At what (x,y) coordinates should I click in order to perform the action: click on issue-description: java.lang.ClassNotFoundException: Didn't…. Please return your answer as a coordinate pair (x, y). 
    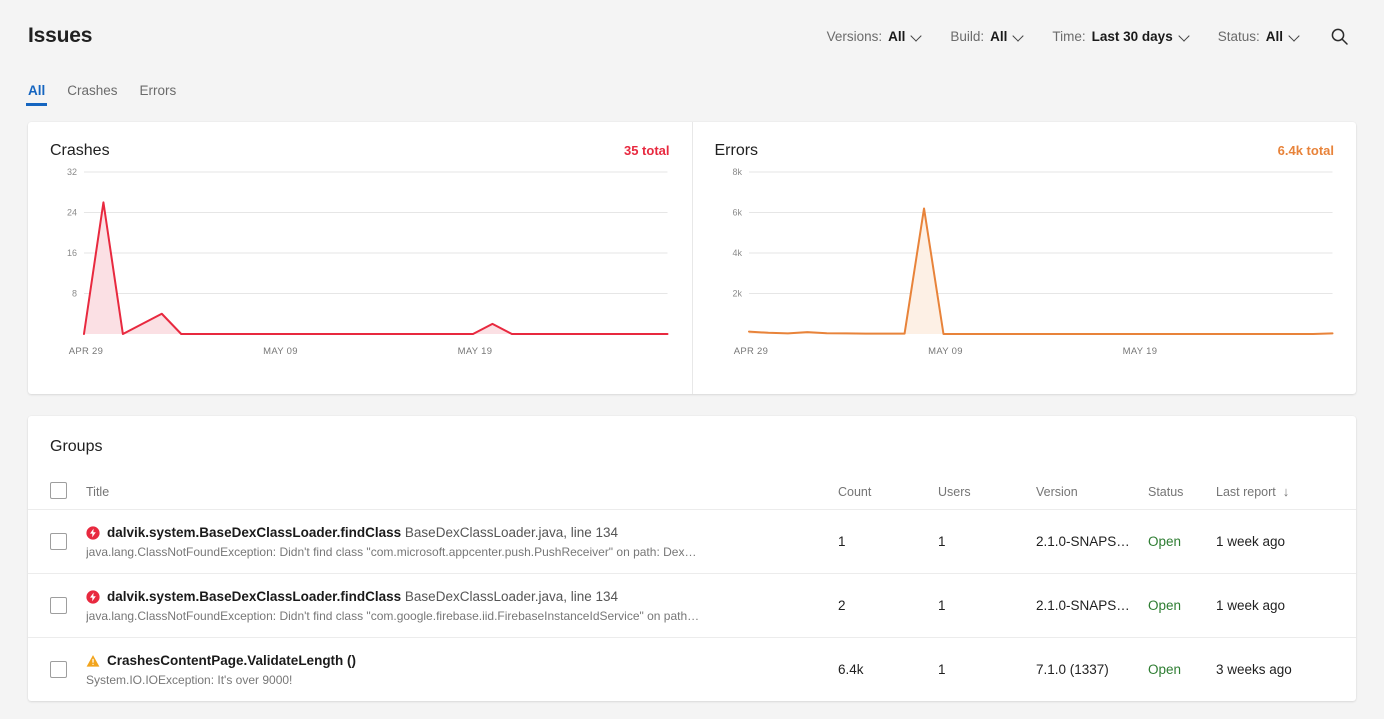
    Looking at the image, I should click on (391, 552).